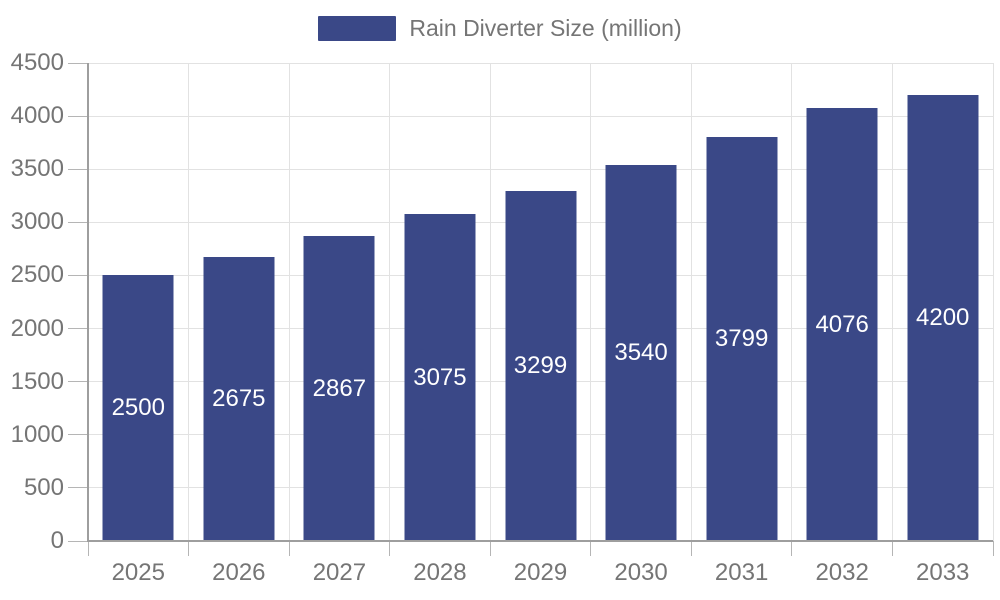 The width and height of the screenshot is (1000, 600). What do you see at coordinates (37, 222) in the screenshot?
I see `y-axis-tick-label: 3000` at bounding box center [37, 222].